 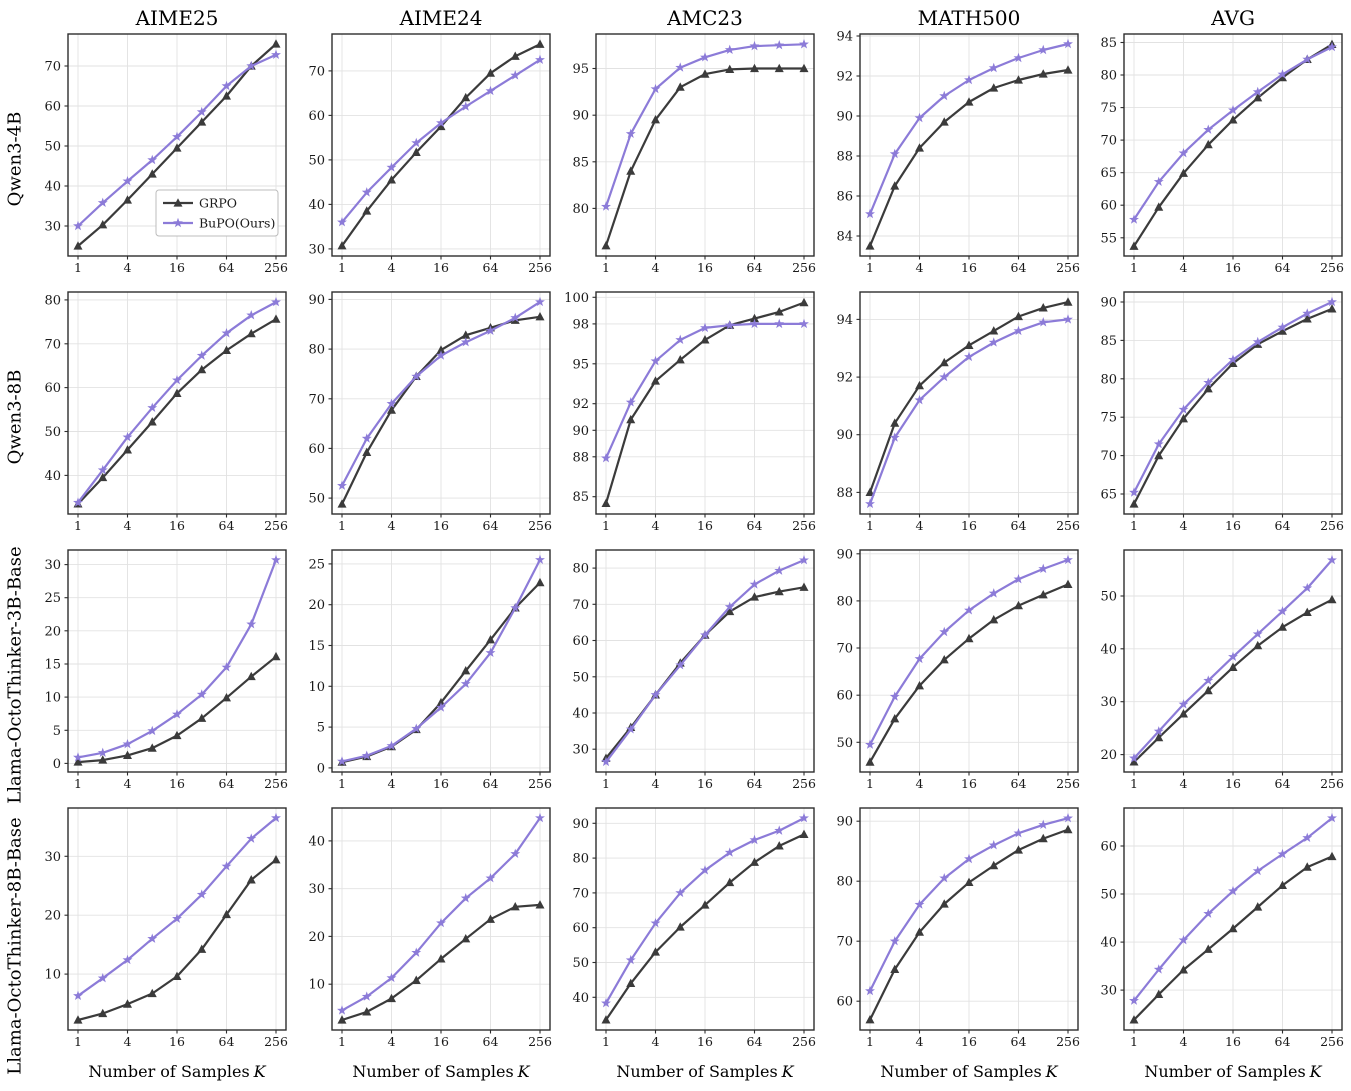 What do you see at coordinates (1108, 108) in the screenshot?
I see `svg-text: 75` at bounding box center [1108, 108].